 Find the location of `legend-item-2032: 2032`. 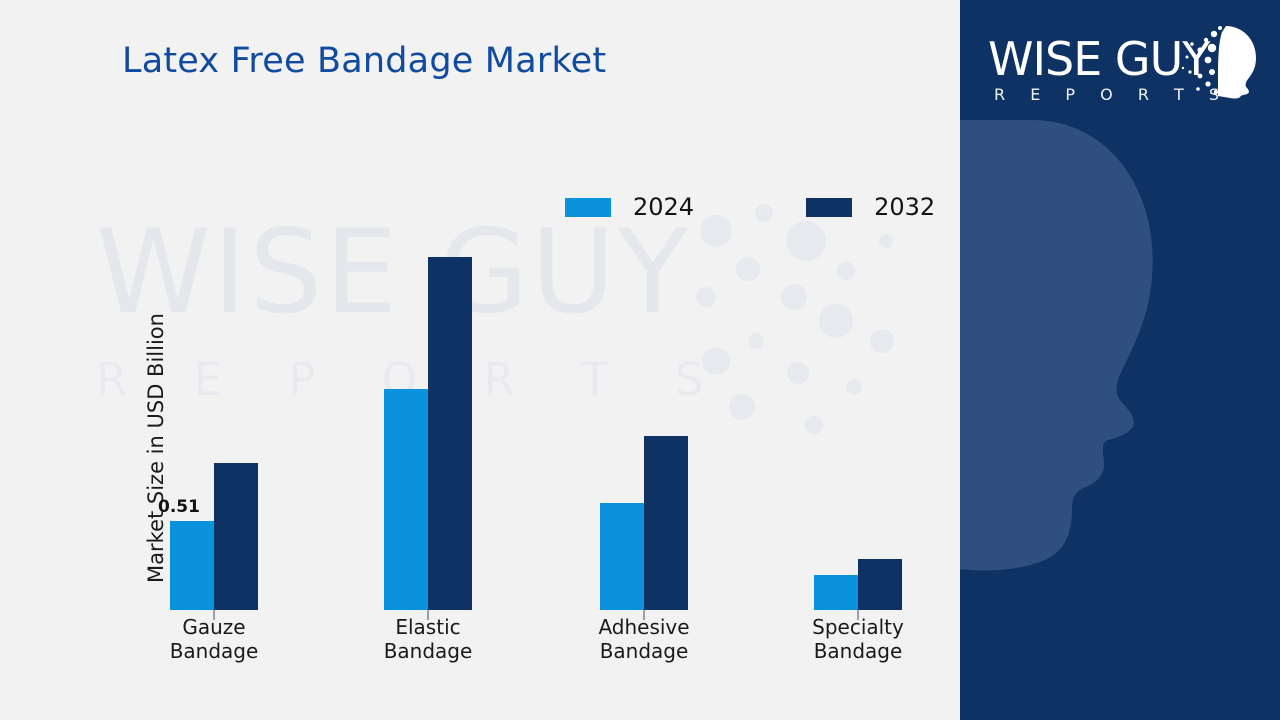

legend-item-2032: 2032 is located at coordinates (870, 207).